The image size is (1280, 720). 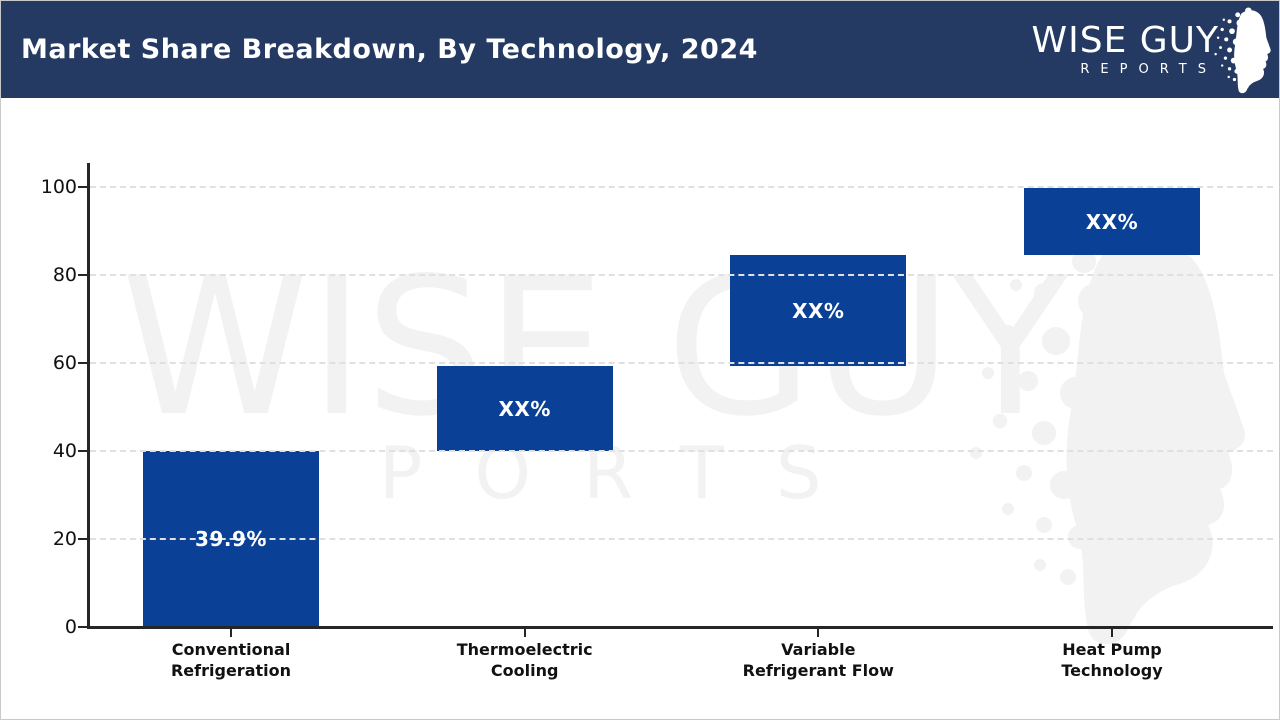 I want to click on y-tick-label: 80, so click(x=64, y=275).